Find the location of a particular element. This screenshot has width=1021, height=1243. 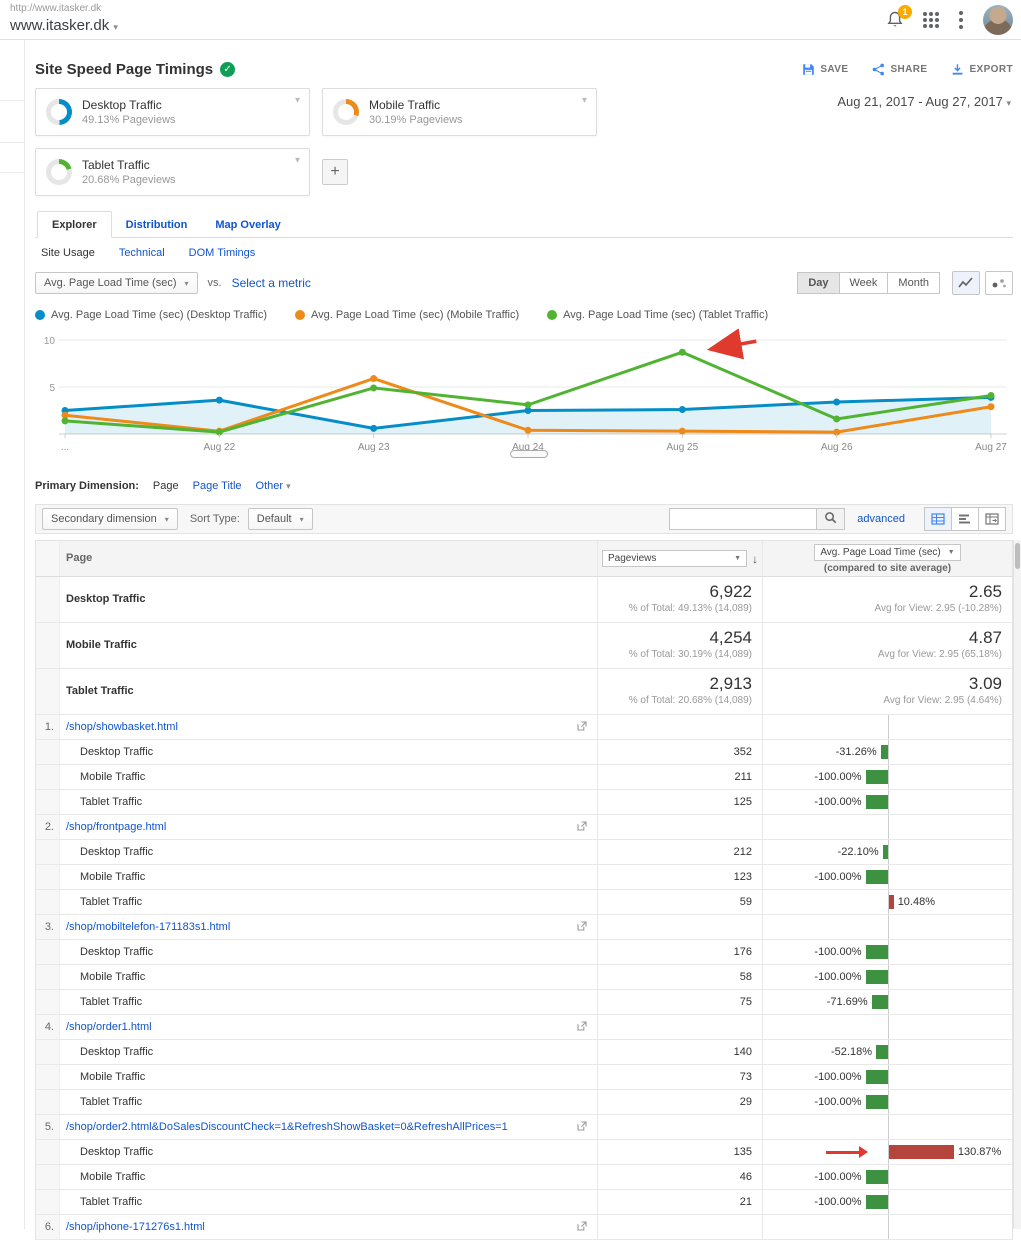

page-title: Site Speed Page Timings is located at coordinates (124, 69).